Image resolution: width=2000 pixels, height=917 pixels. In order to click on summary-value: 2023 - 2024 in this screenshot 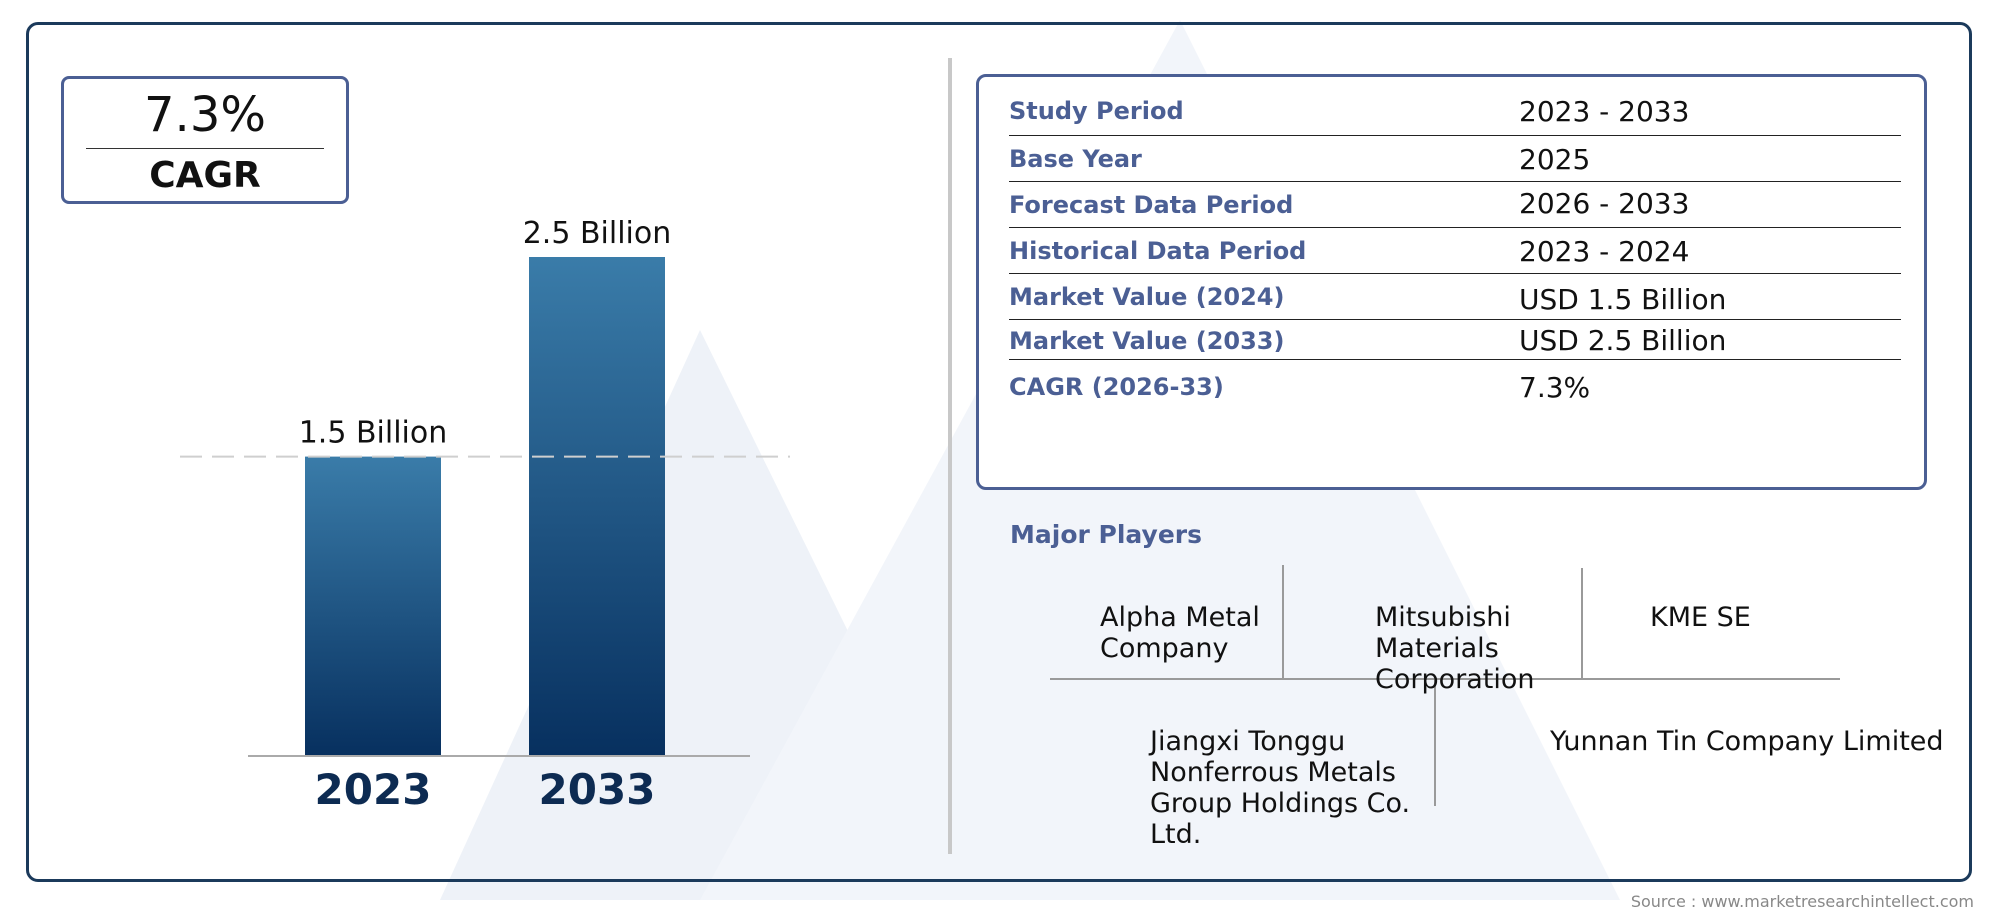, I will do `click(1604, 251)`.